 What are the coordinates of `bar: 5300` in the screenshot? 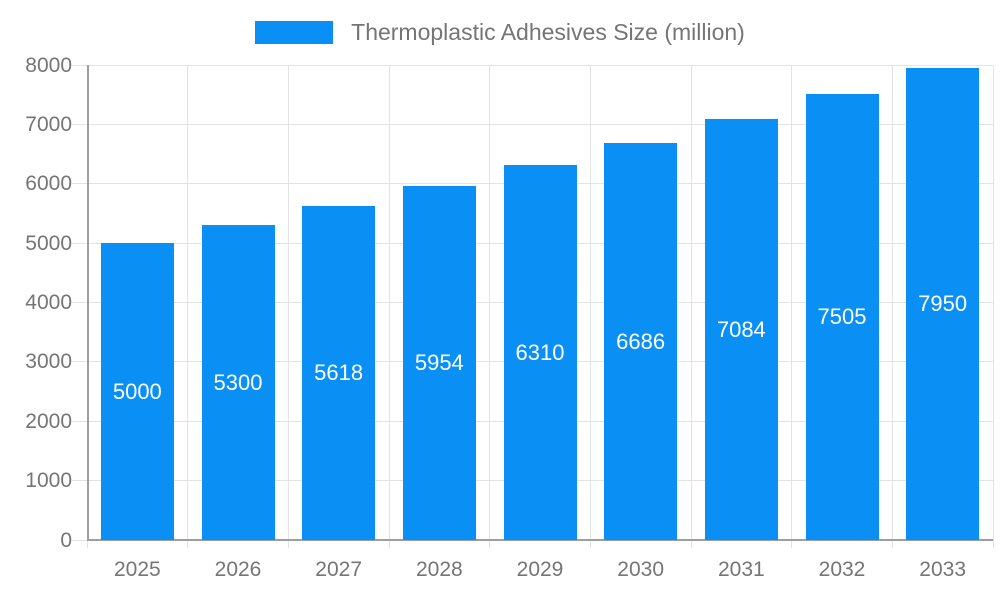 It's located at (238, 382).